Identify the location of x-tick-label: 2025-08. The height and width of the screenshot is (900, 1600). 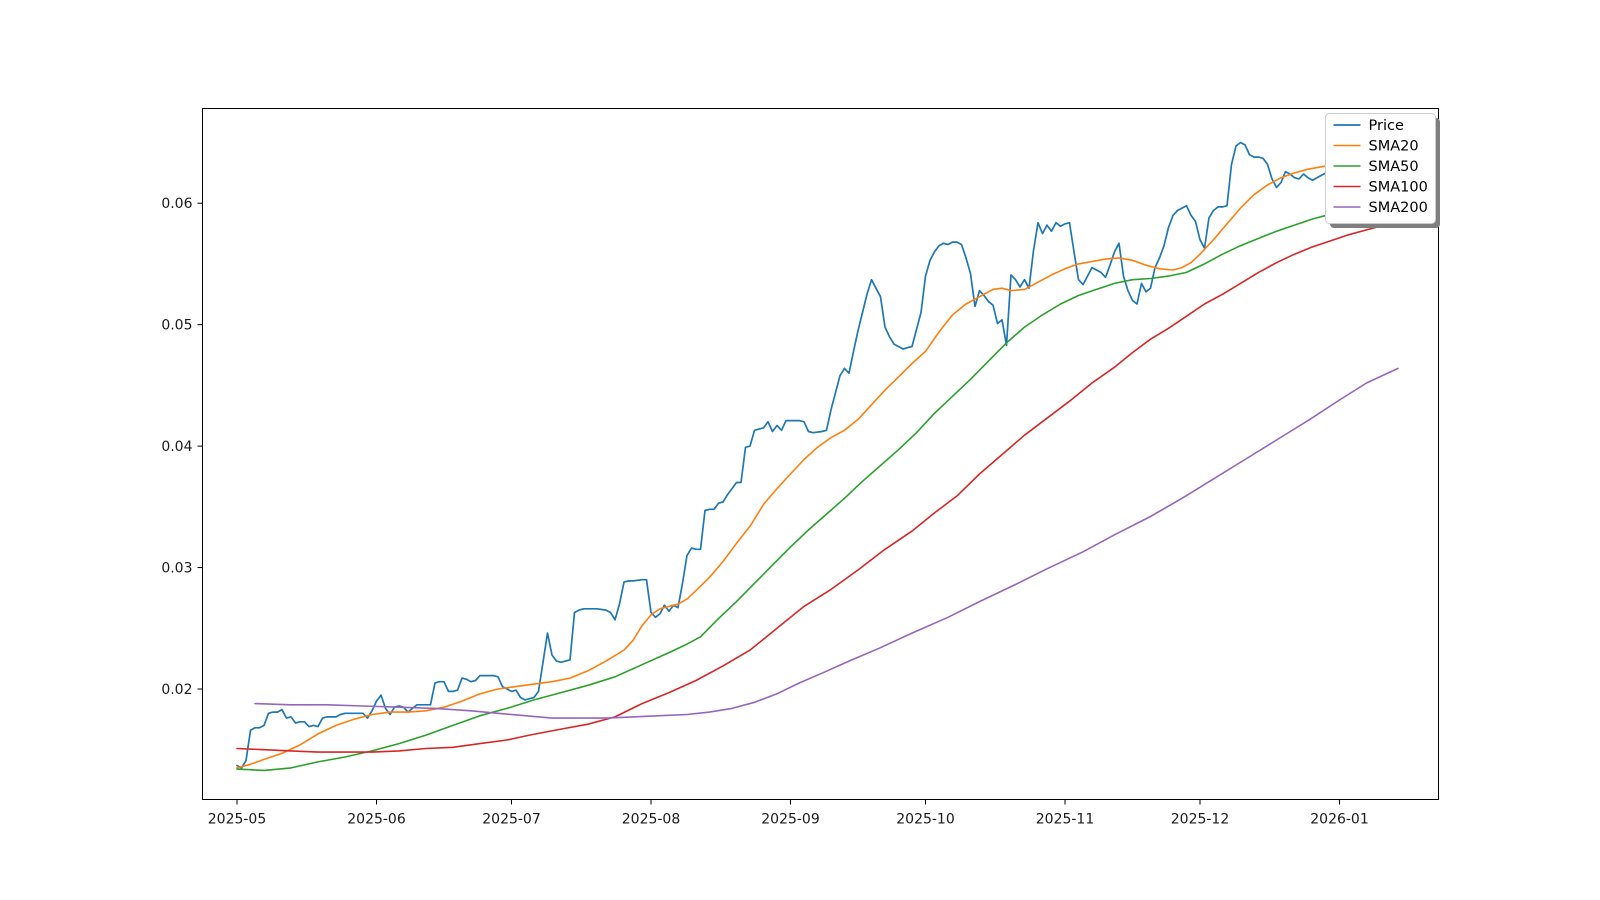
(651, 820).